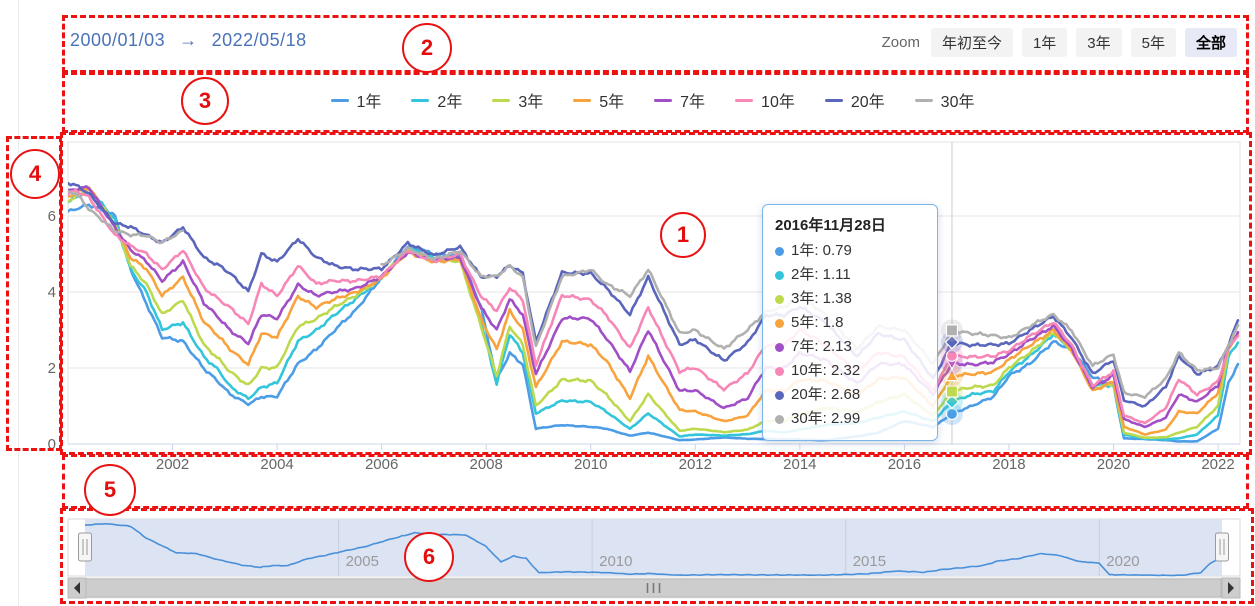 Image resolution: width=1255 pixels, height=606 pixels. I want to click on zoom-button-ytd: 年初至今, so click(971, 42).